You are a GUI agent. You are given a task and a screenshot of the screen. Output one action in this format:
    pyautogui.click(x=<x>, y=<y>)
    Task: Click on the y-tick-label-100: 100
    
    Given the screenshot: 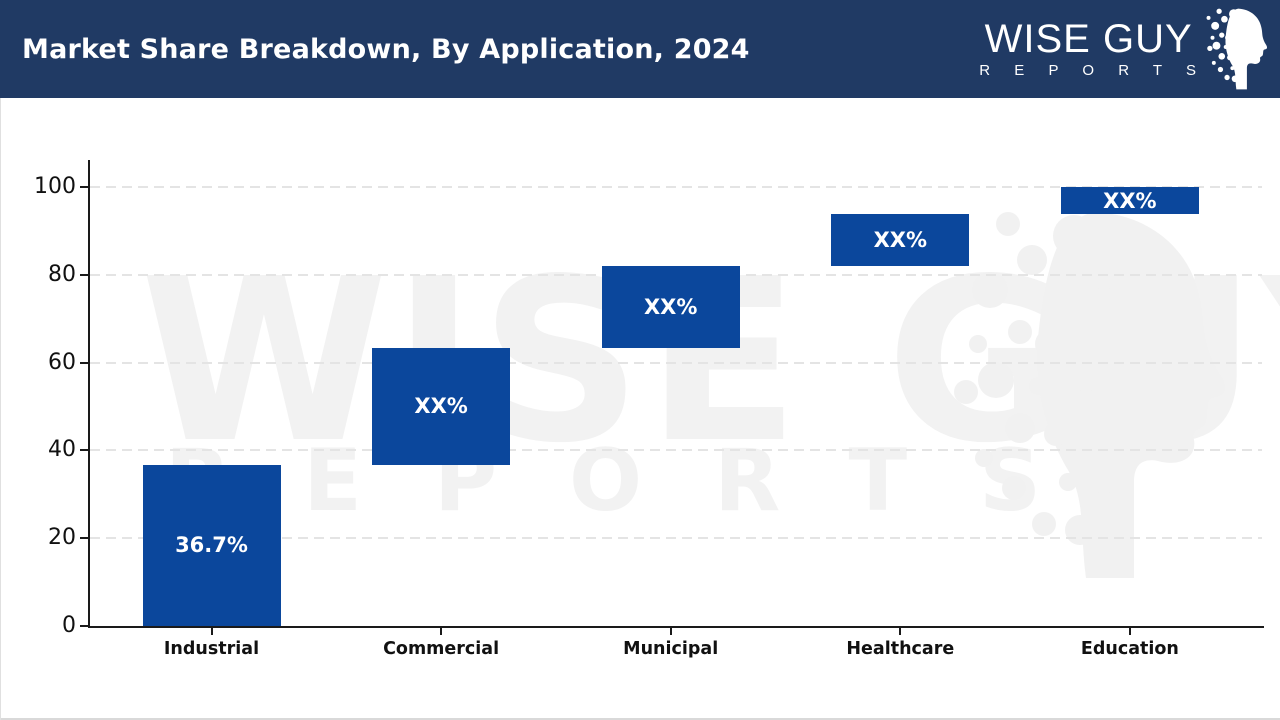 What is the action you would take?
    pyautogui.click(x=55, y=186)
    